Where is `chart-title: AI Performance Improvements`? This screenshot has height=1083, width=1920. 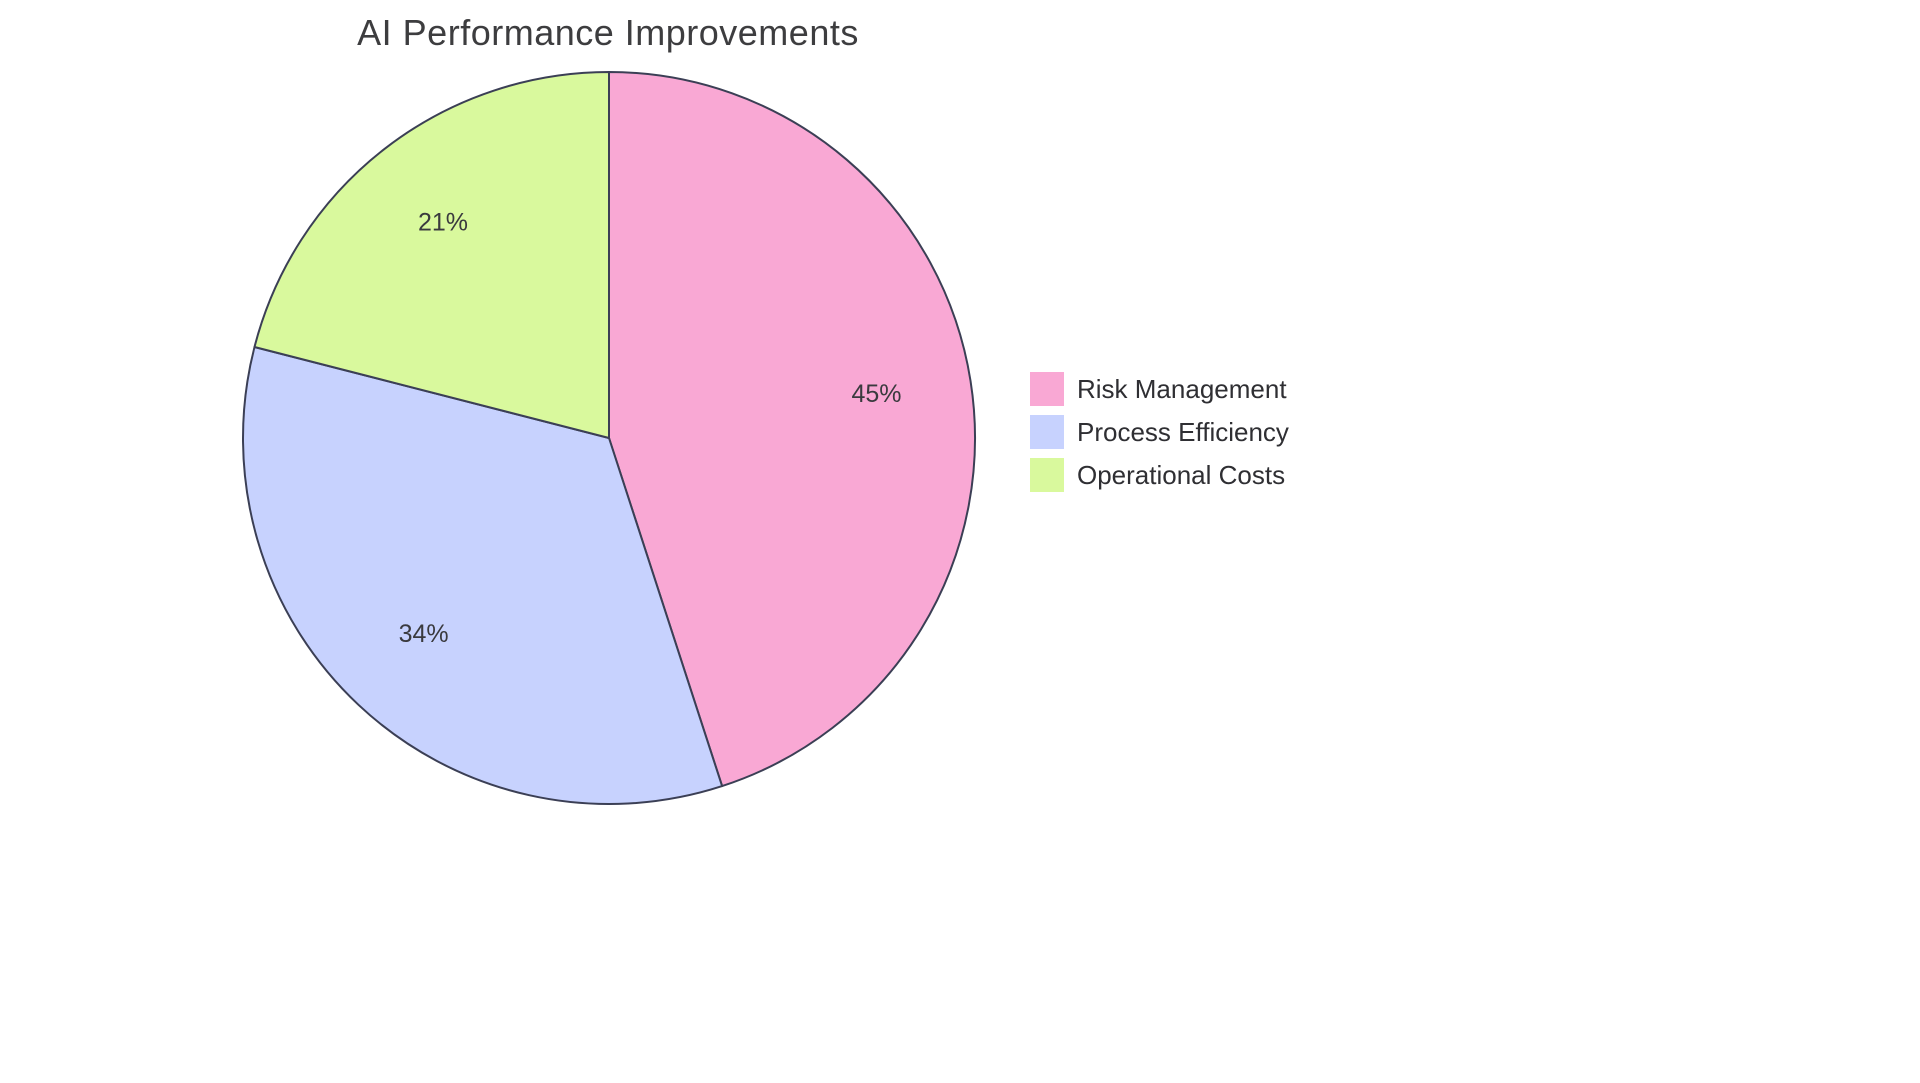
chart-title: AI Performance Improvements is located at coordinates (608, 32).